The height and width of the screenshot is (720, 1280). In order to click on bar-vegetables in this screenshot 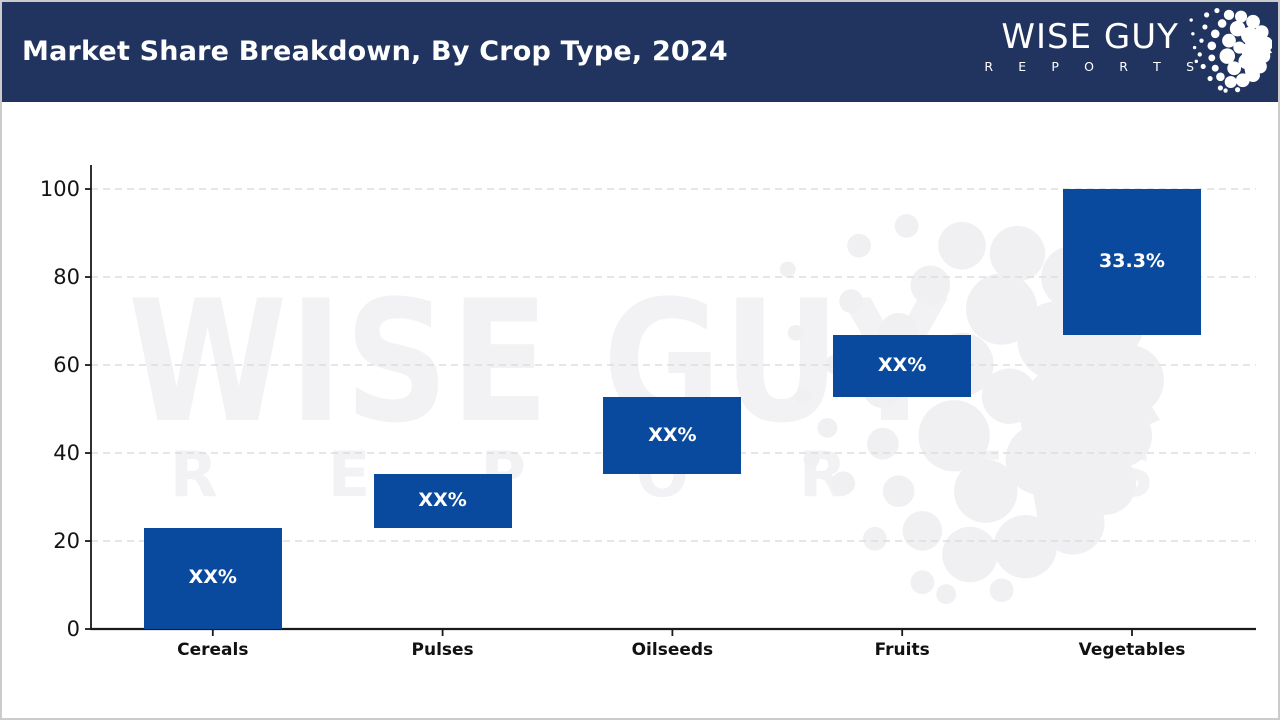, I will do `click(1132, 262)`.